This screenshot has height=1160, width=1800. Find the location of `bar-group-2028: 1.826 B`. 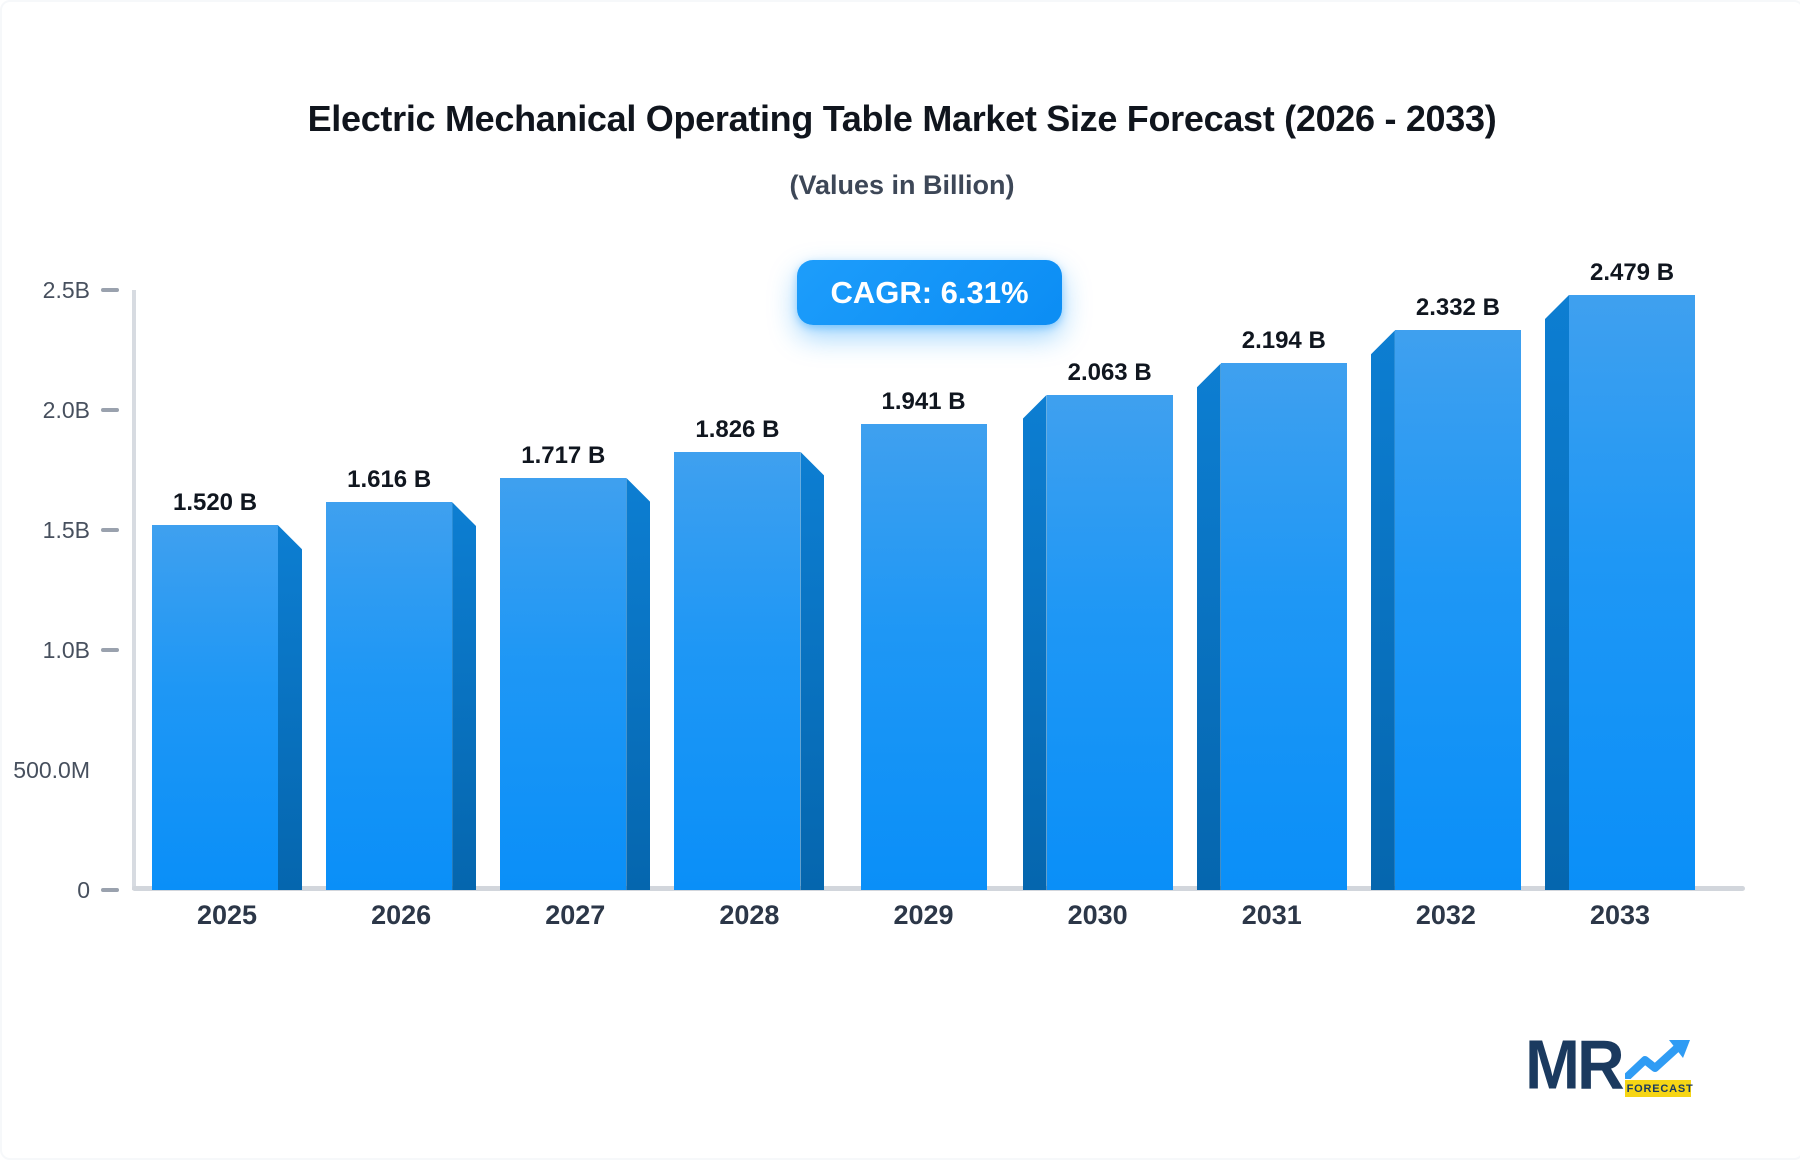

bar-group-2028: 1.826 B is located at coordinates (749, 653).